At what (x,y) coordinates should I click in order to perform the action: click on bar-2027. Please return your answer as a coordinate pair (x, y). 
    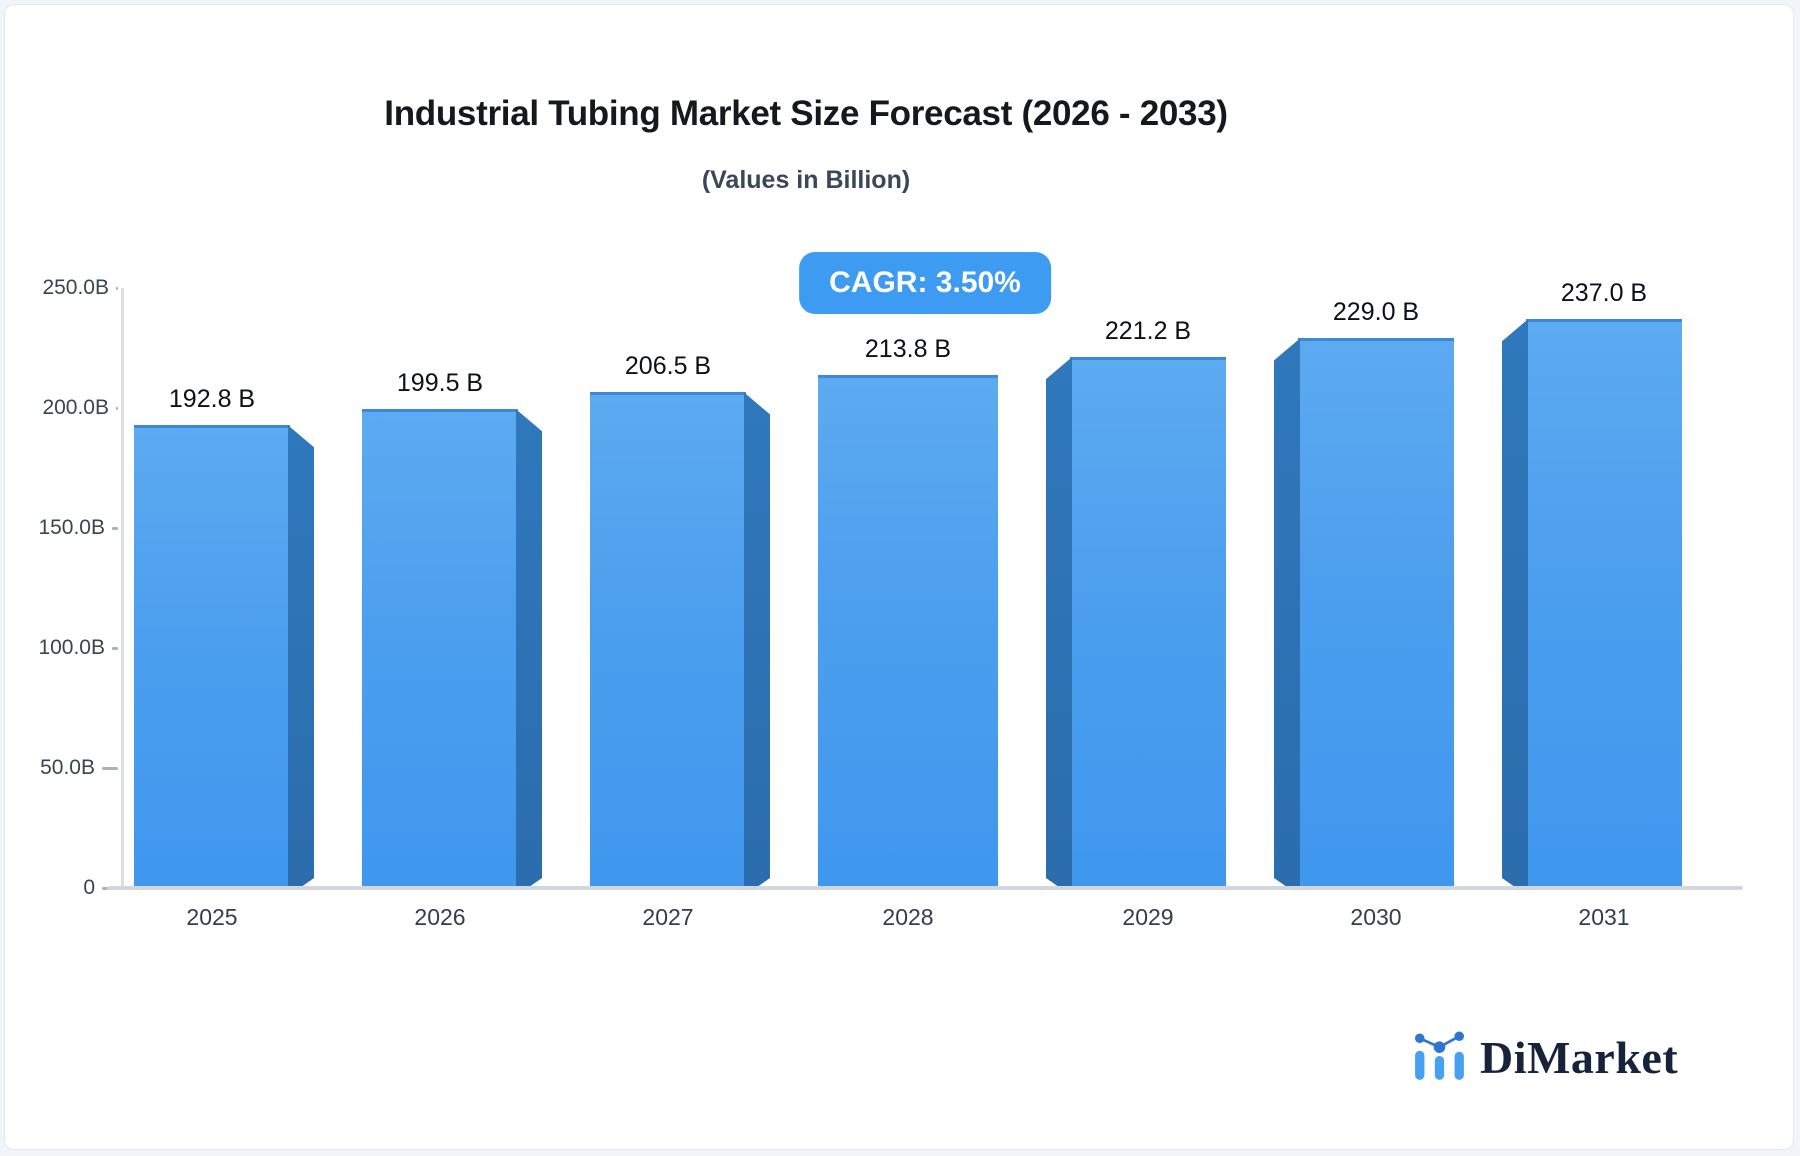
    Looking at the image, I should click on (680, 640).